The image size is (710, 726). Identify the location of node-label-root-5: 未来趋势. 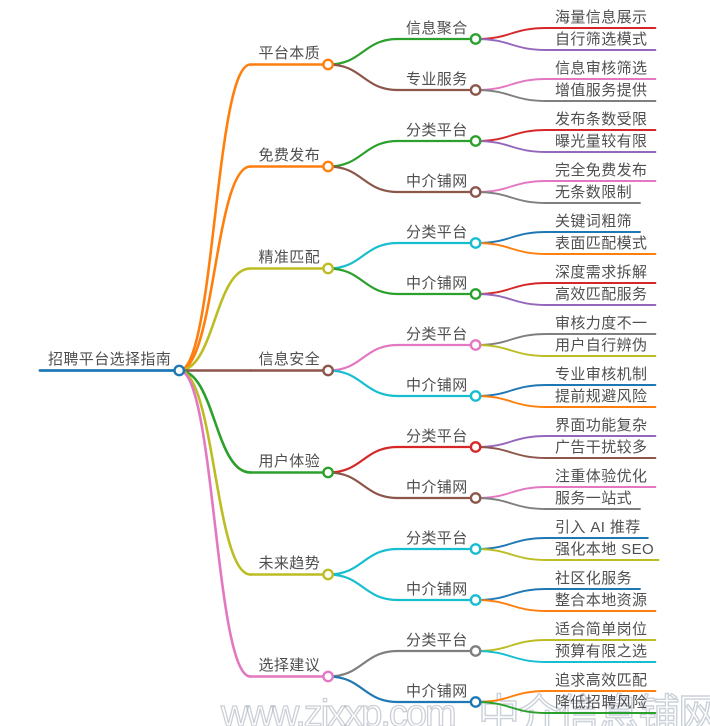
(289, 563).